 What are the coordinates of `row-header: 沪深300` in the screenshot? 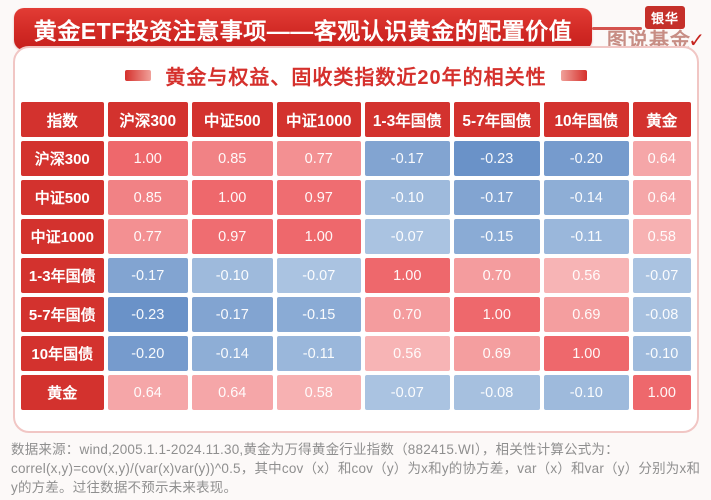 It's located at (62, 158).